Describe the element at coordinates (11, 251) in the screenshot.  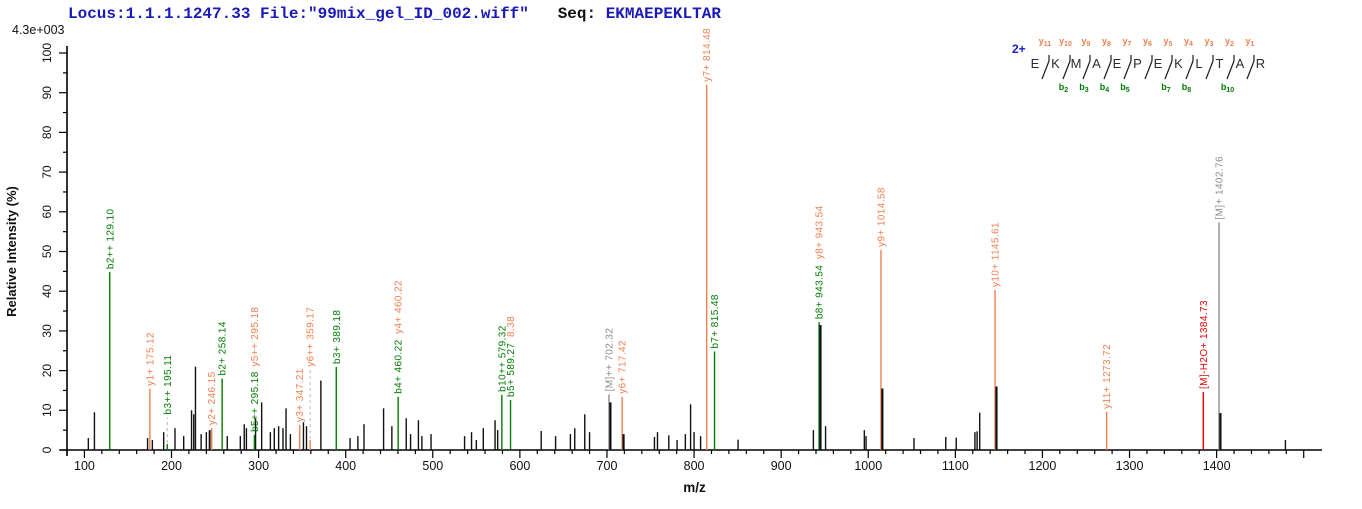
I see `axis-text: Relative Intensity (%)` at that location.